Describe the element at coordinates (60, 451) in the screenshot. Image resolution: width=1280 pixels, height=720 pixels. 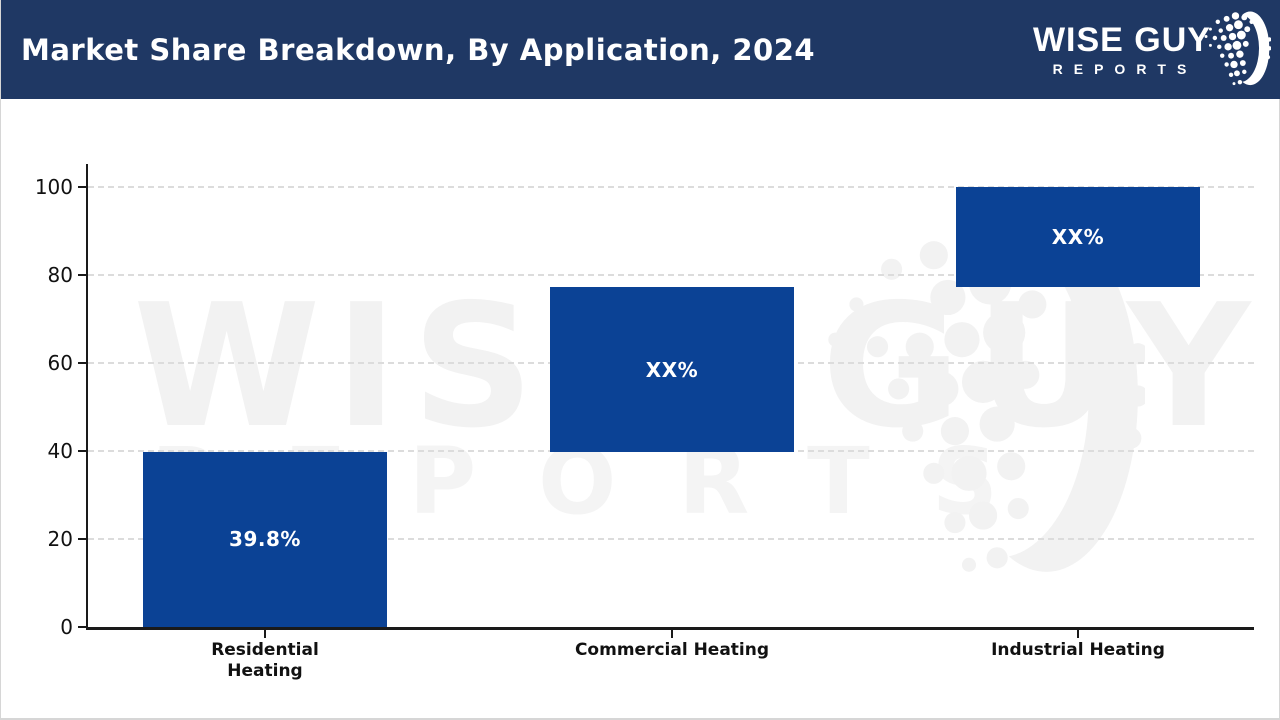
I see `y-tick-label: 40` at that location.